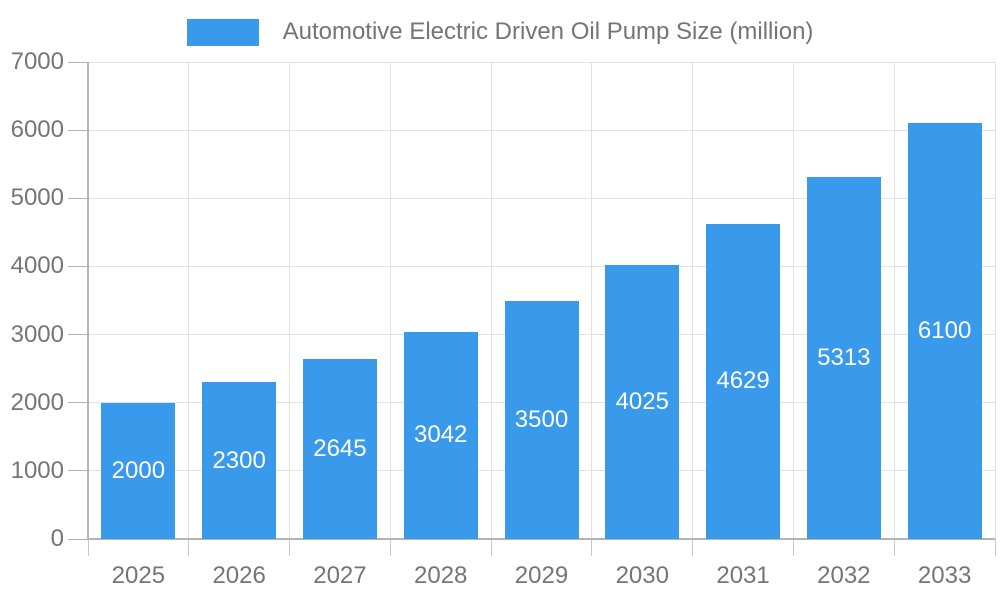 This screenshot has width=1000, height=600. Describe the element at coordinates (37, 334) in the screenshot. I see `y-axis-label: 3000` at that location.